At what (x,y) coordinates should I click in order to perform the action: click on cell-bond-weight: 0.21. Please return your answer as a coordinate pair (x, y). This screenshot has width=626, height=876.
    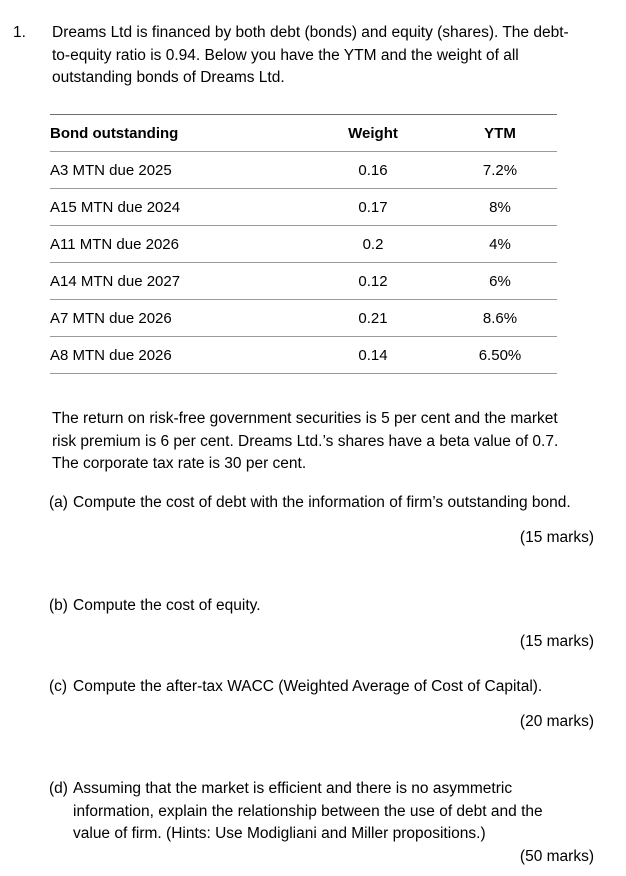
    Looking at the image, I should click on (373, 318).